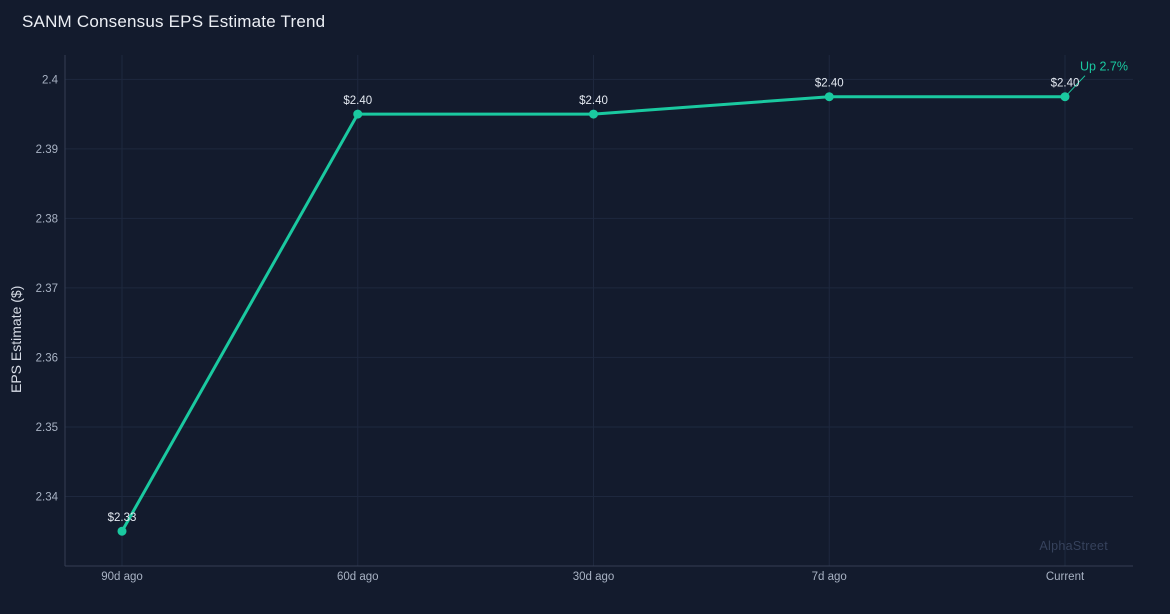 This screenshot has height=614, width=1170. What do you see at coordinates (829, 577) in the screenshot?
I see `x-tick-label: 7d ago` at bounding box center [829, 577].